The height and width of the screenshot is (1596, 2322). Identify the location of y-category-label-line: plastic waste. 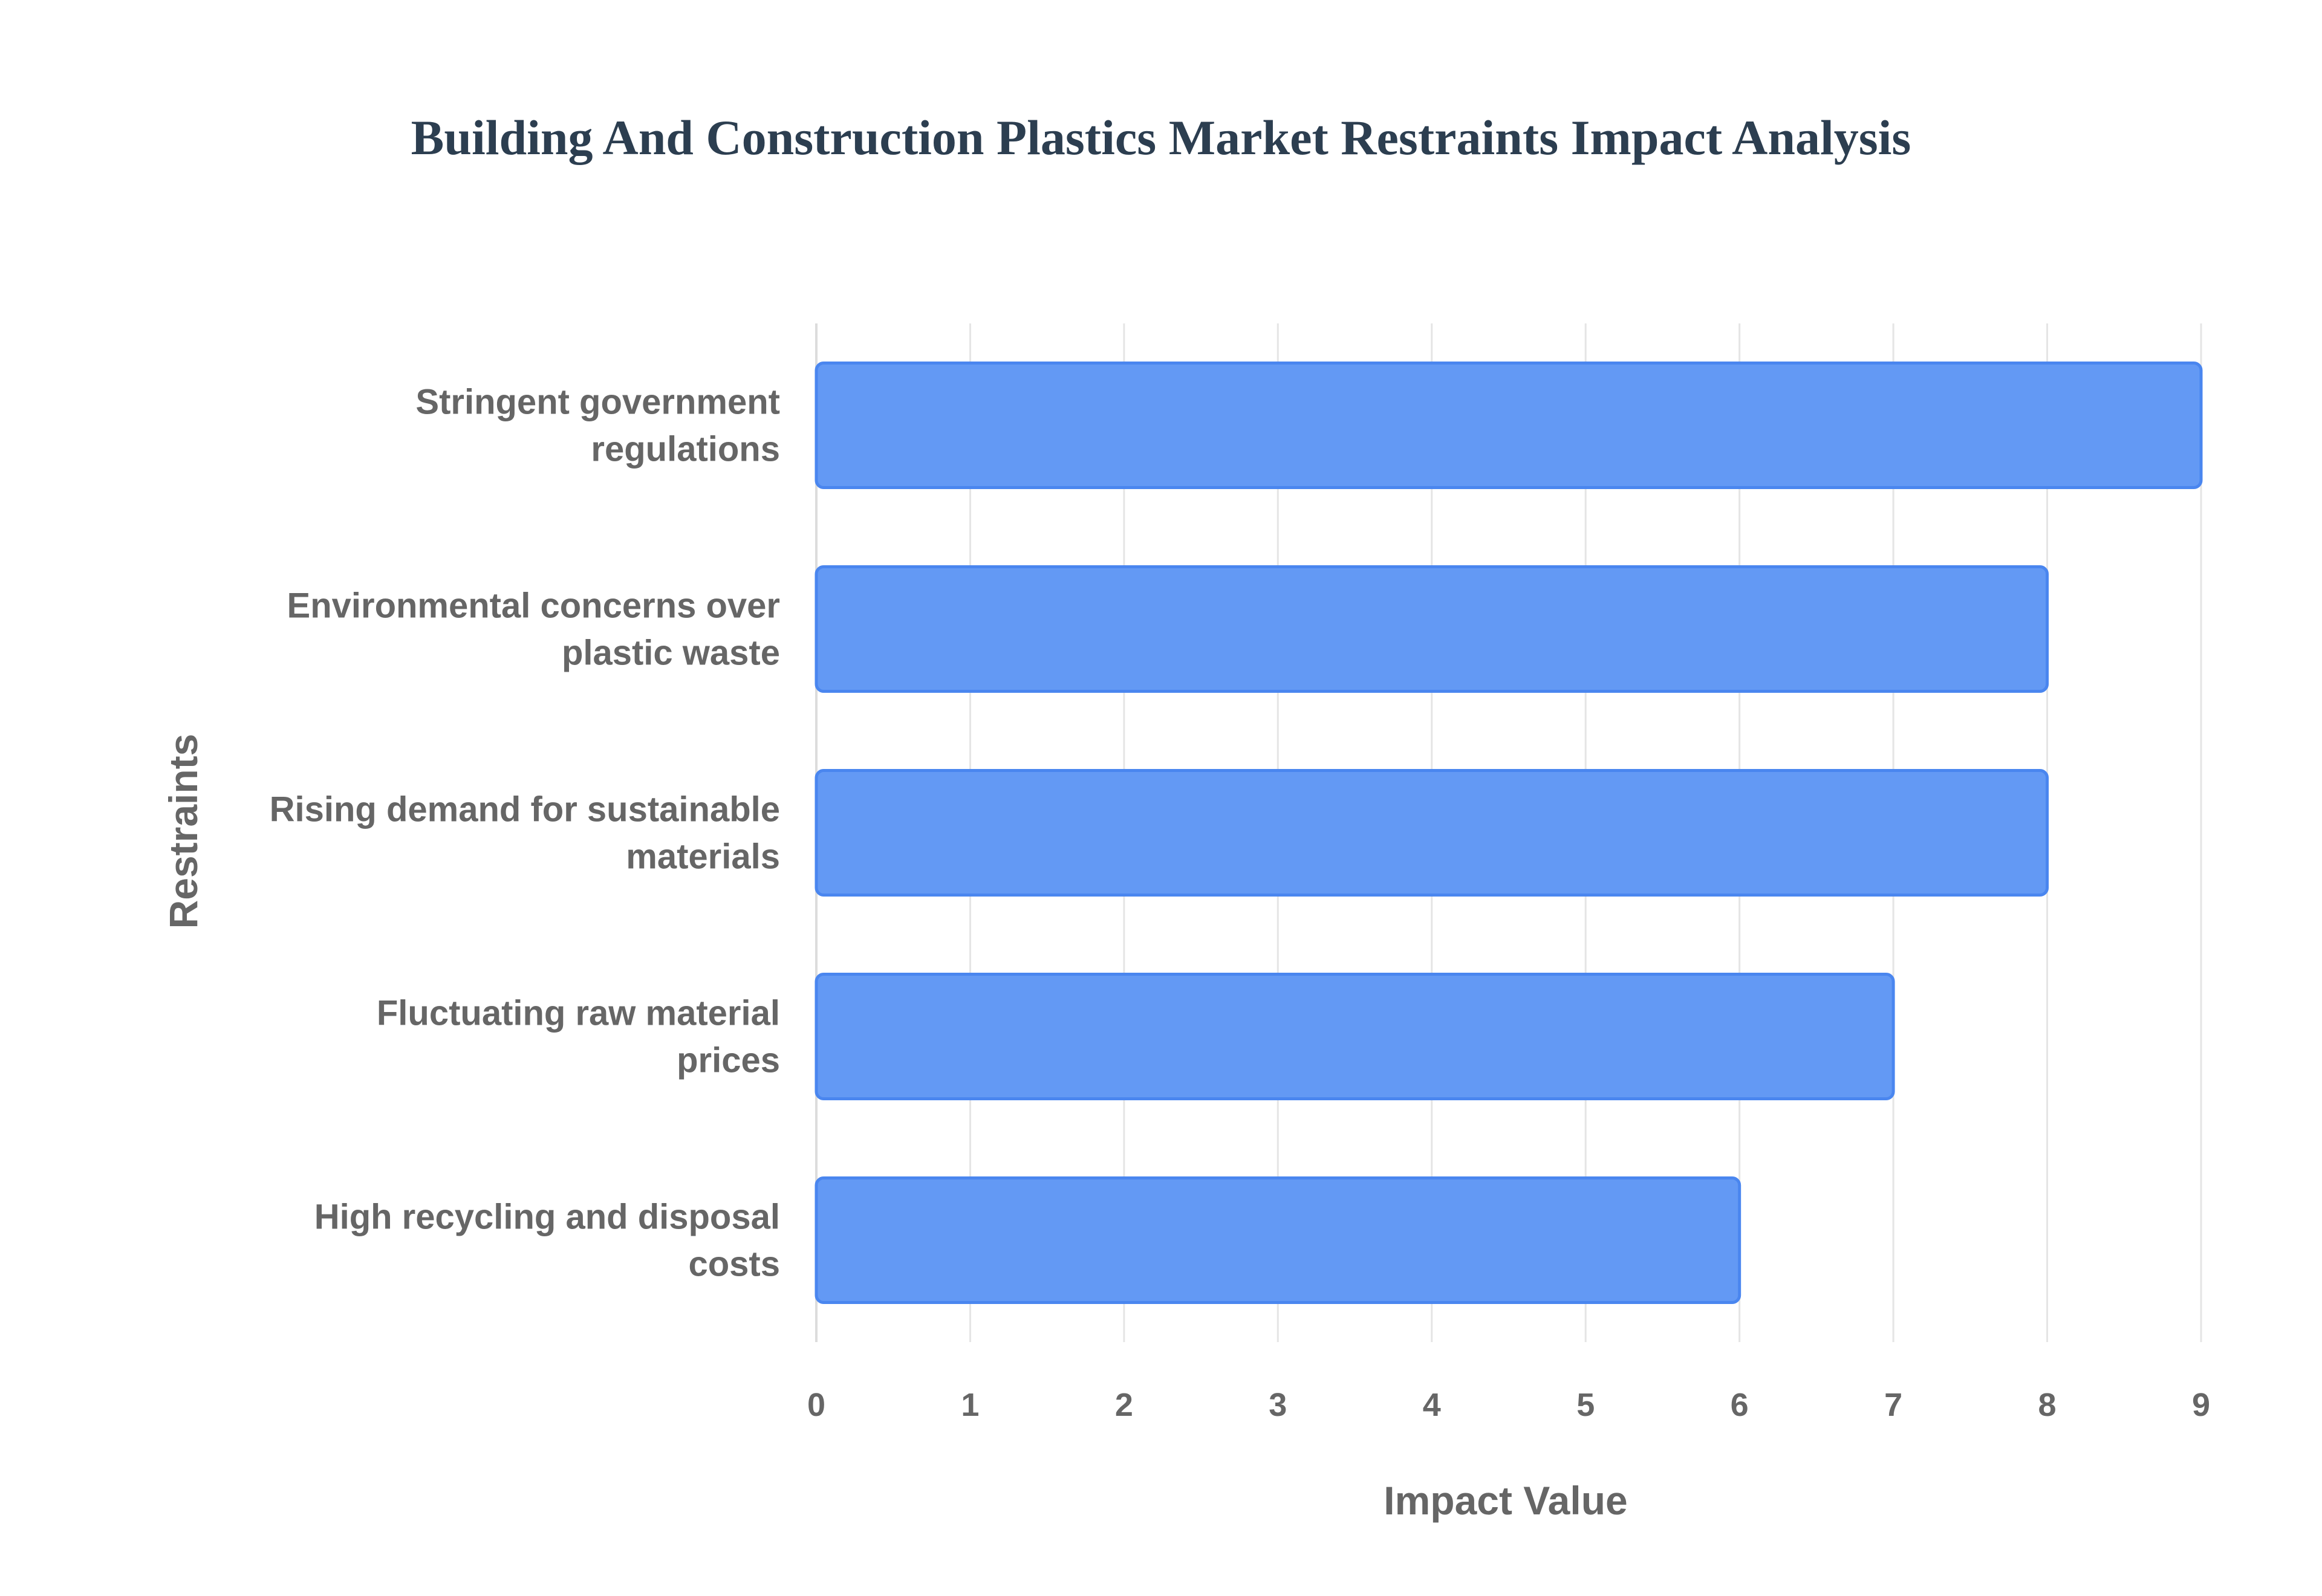
(671, 653).